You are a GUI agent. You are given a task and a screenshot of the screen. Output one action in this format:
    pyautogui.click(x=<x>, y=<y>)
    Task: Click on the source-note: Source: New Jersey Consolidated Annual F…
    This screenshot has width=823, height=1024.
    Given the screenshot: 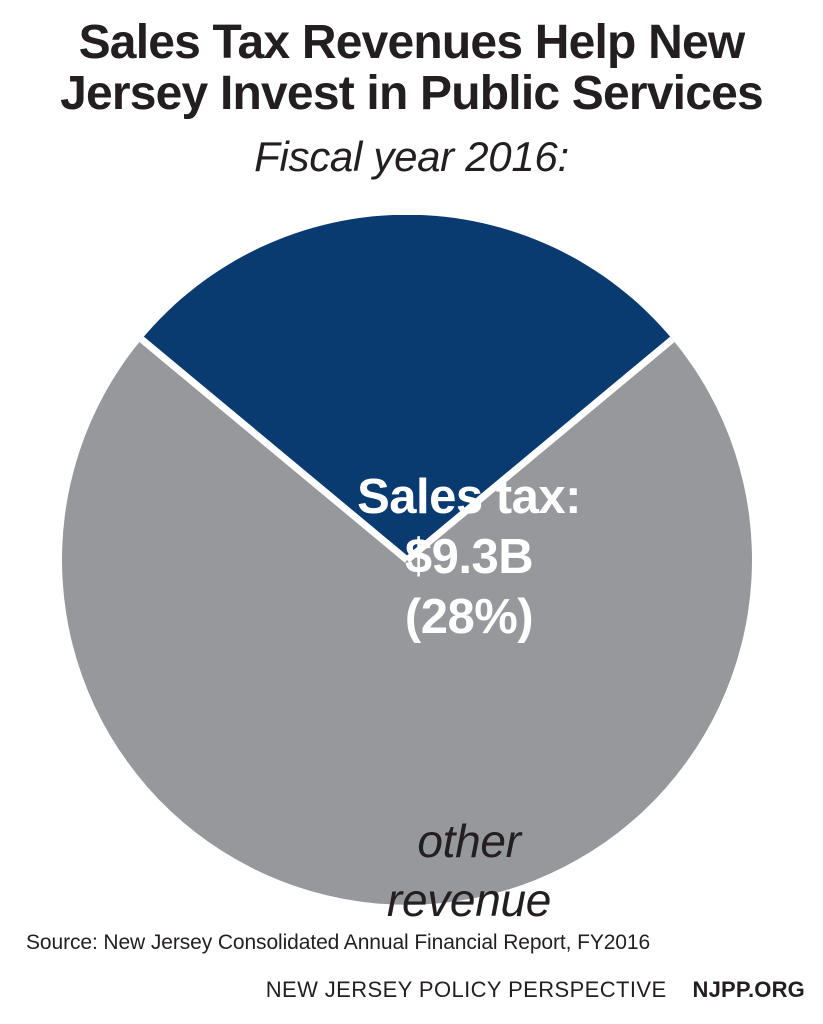 What is the action you would take?
    pyautogui.click(x=338, y=942)
    